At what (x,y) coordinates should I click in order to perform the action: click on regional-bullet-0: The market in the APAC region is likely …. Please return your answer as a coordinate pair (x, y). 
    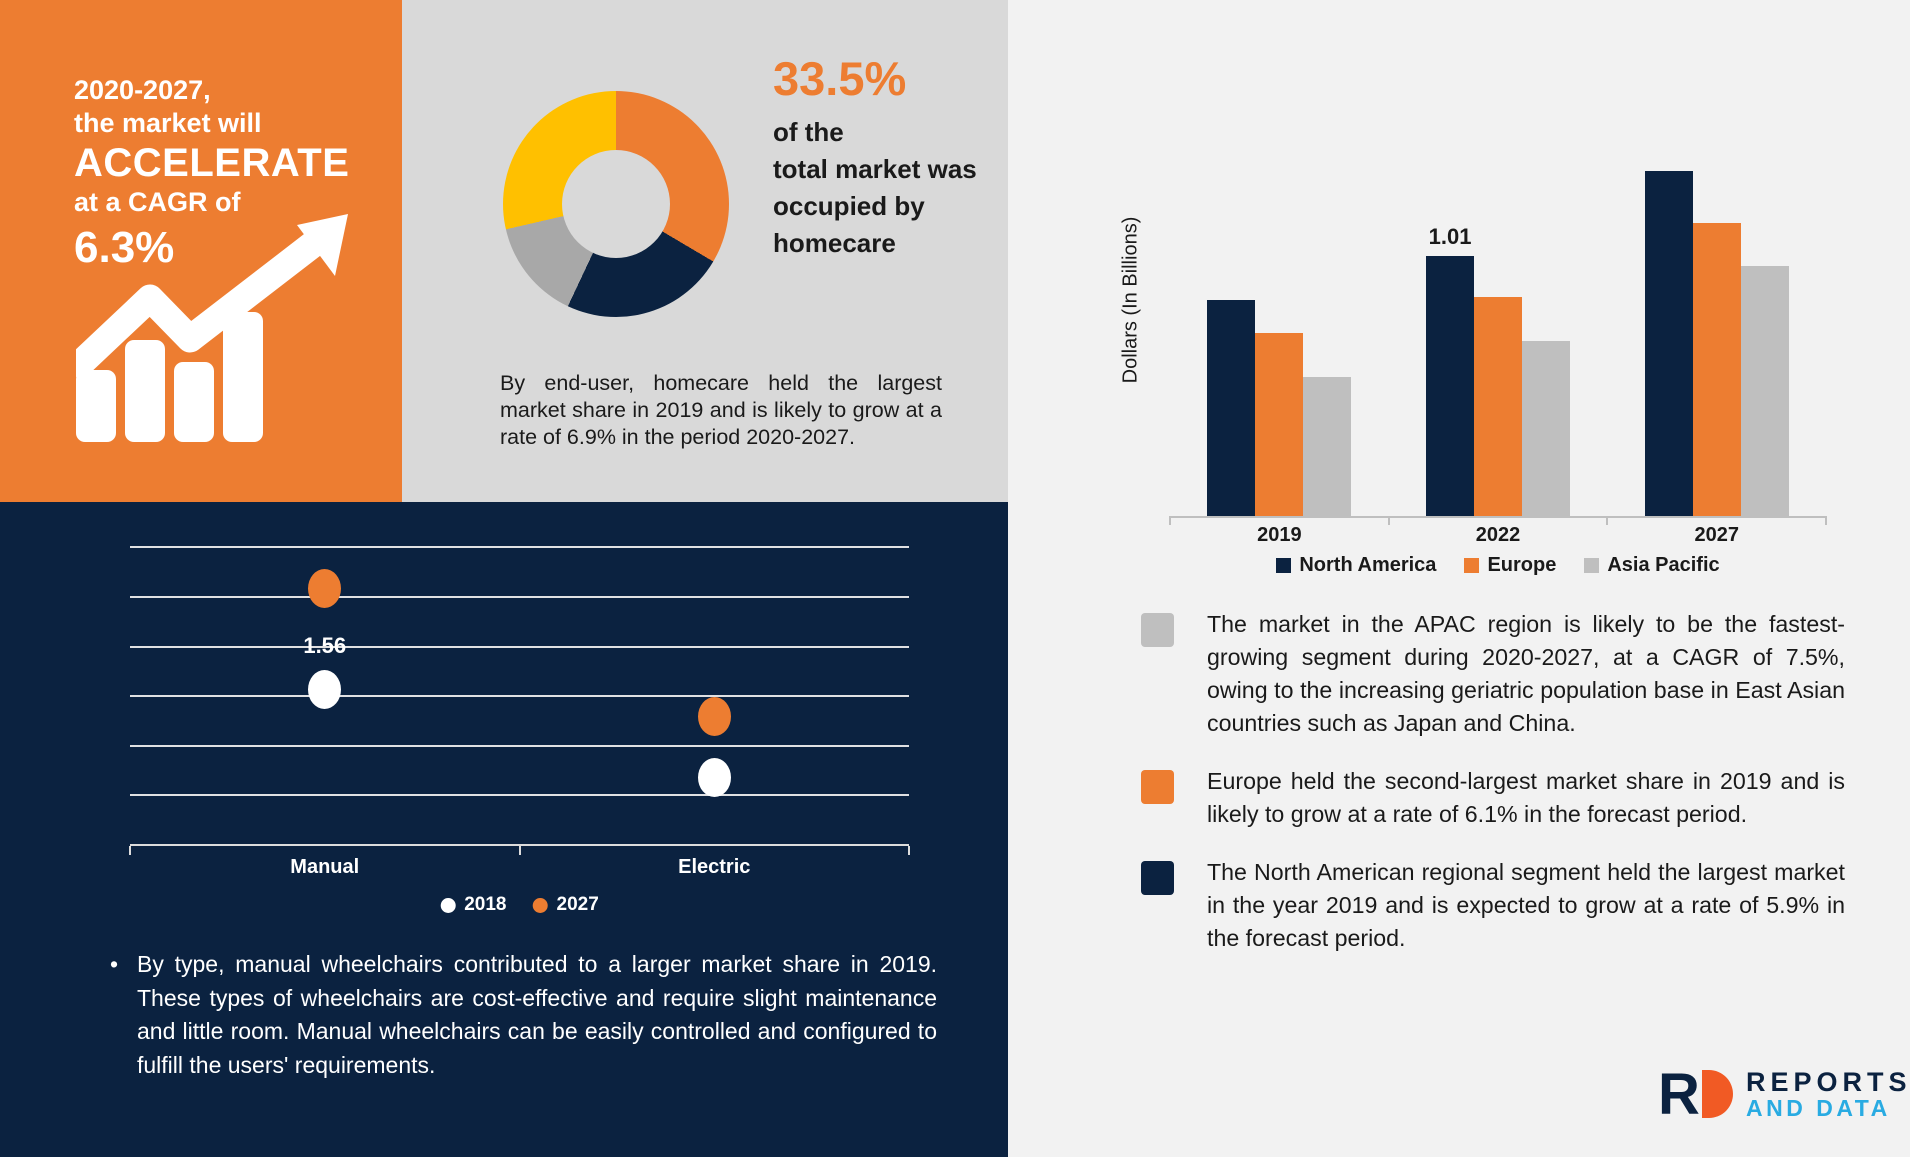
    Looking at the image, I should click on (1496, 674).